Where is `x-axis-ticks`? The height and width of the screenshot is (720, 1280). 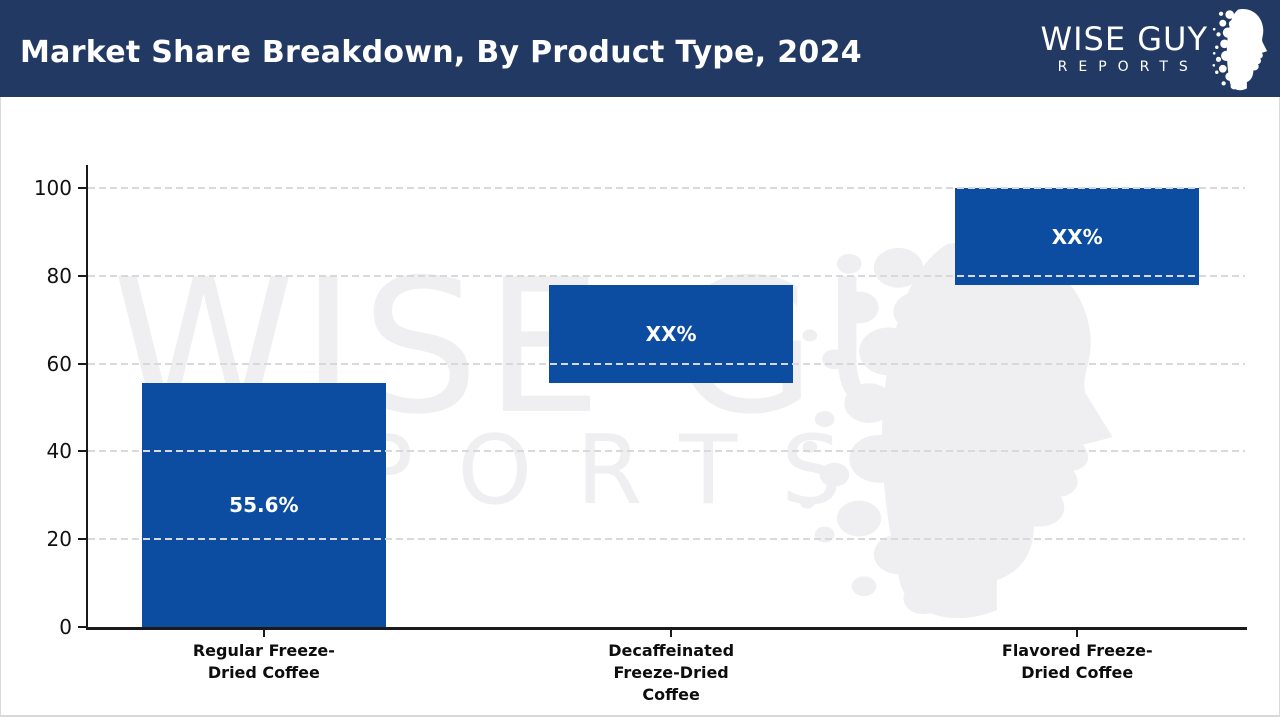
x-axis-ticks is located at coordinates (666, 634).